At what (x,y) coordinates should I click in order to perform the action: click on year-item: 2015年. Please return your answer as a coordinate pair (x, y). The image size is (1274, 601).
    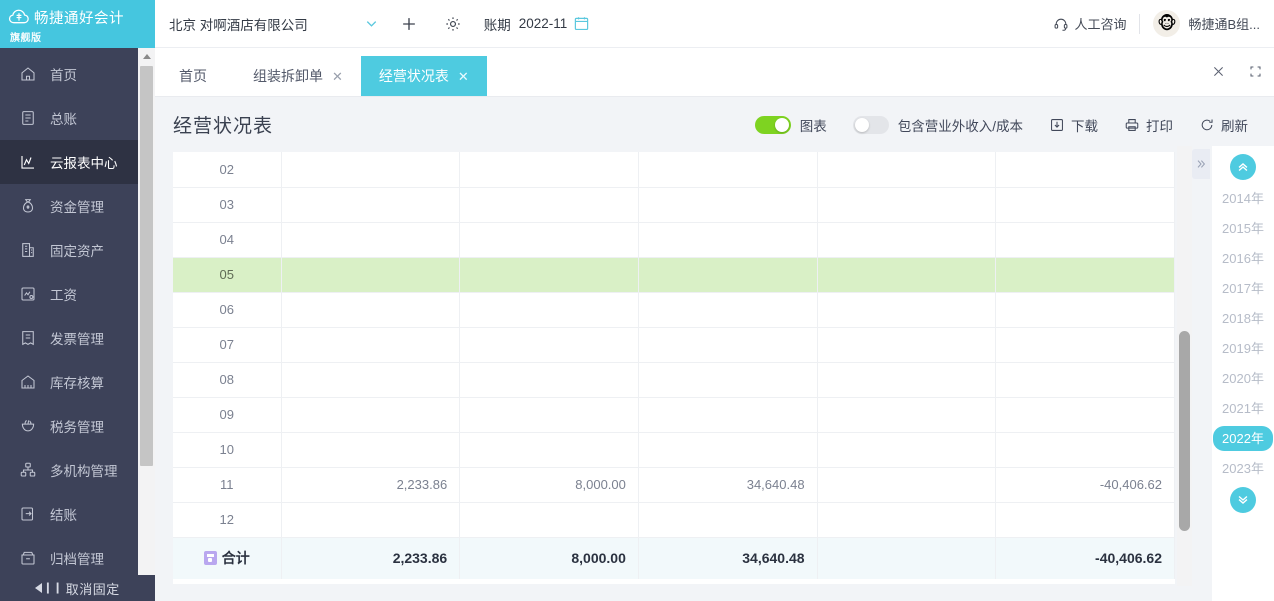
    Looking at the image, I should click on (1243, 228).